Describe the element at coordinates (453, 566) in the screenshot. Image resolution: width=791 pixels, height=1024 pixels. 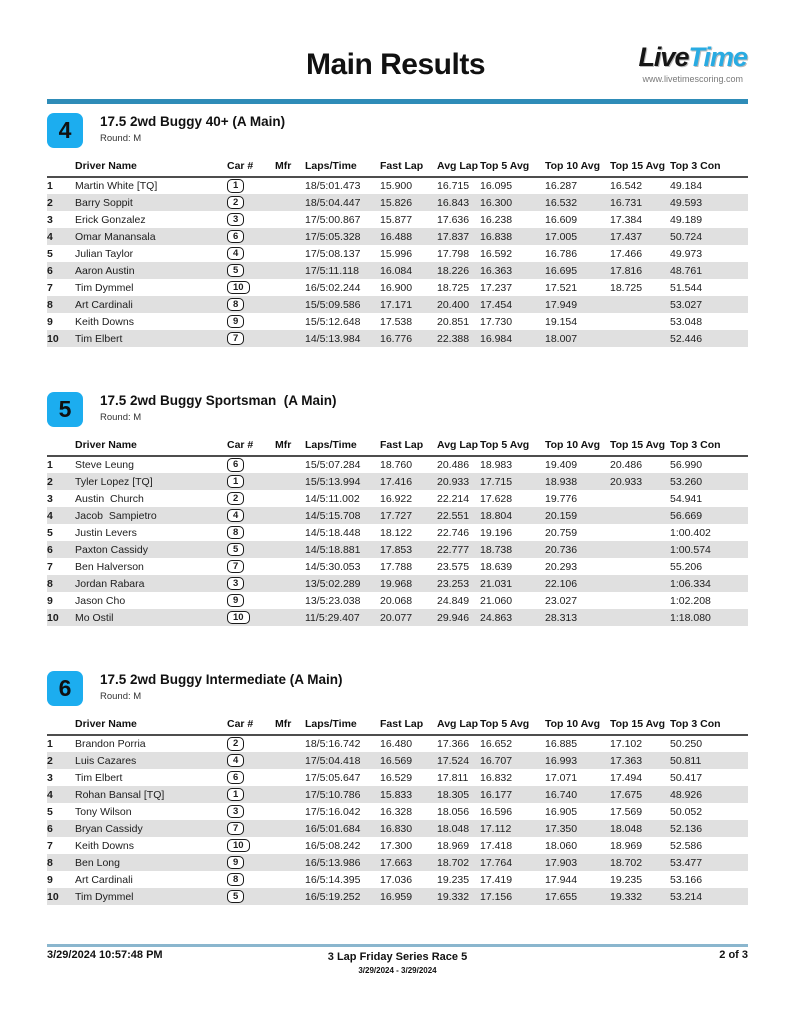
I see `avg-lap-cell: 23.575` at that location.